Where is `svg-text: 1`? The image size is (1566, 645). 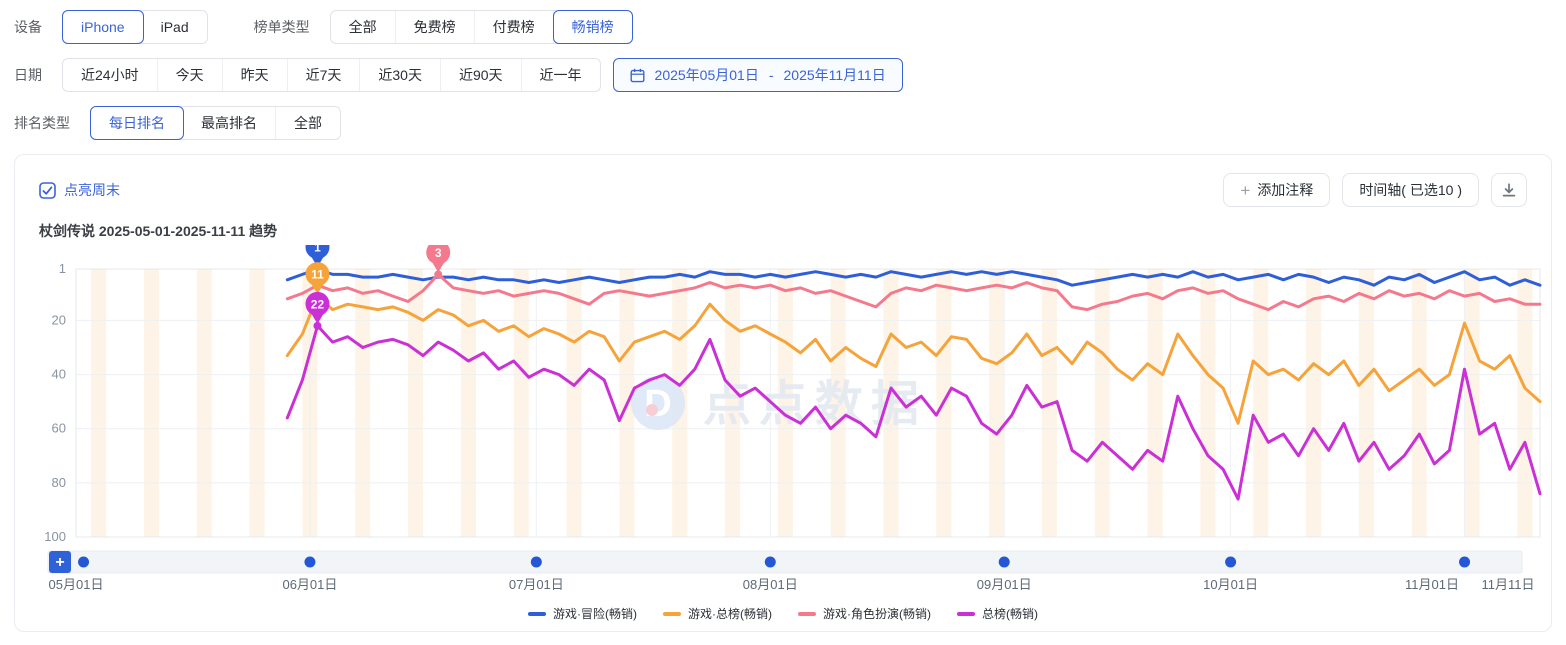
svg-text: 1 is located at coordinates (317, 250).